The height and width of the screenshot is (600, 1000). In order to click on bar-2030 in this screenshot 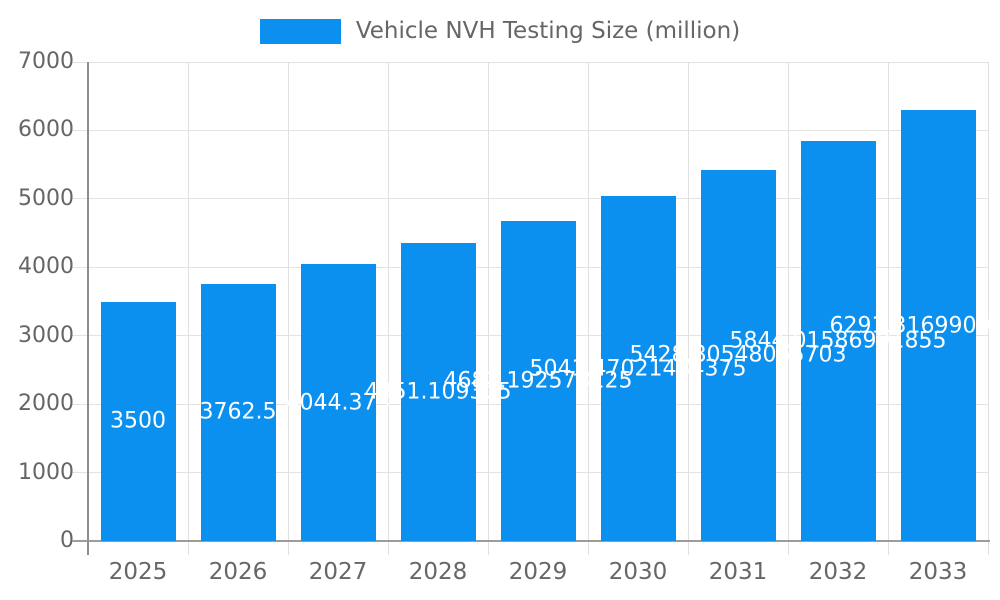, I will do `click(638, 368)`.